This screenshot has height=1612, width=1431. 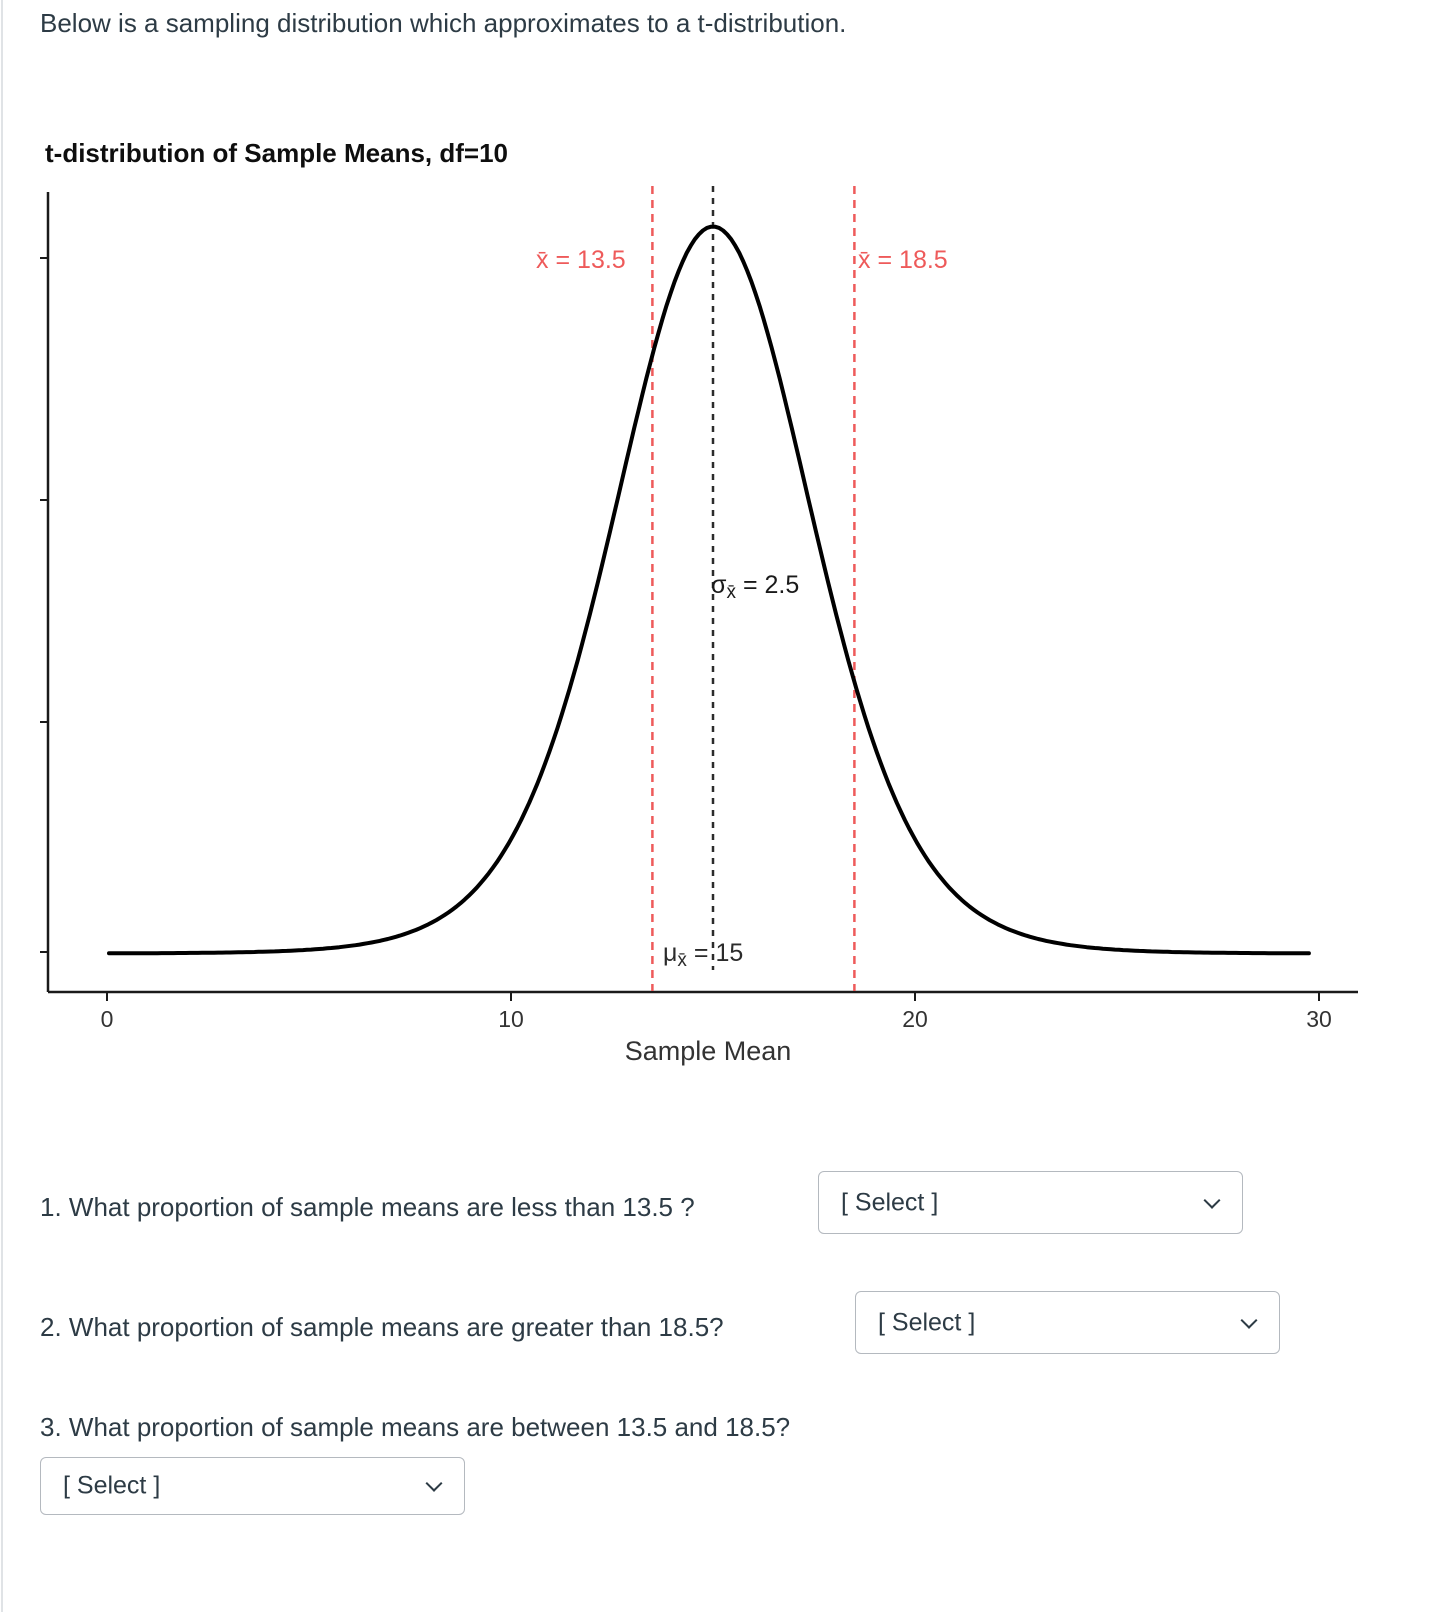 What do you see at coordinates (927, 1322) in the screenshot?
I see `q2-select-label: [ Select ]` at bounding box center [927, 1322].